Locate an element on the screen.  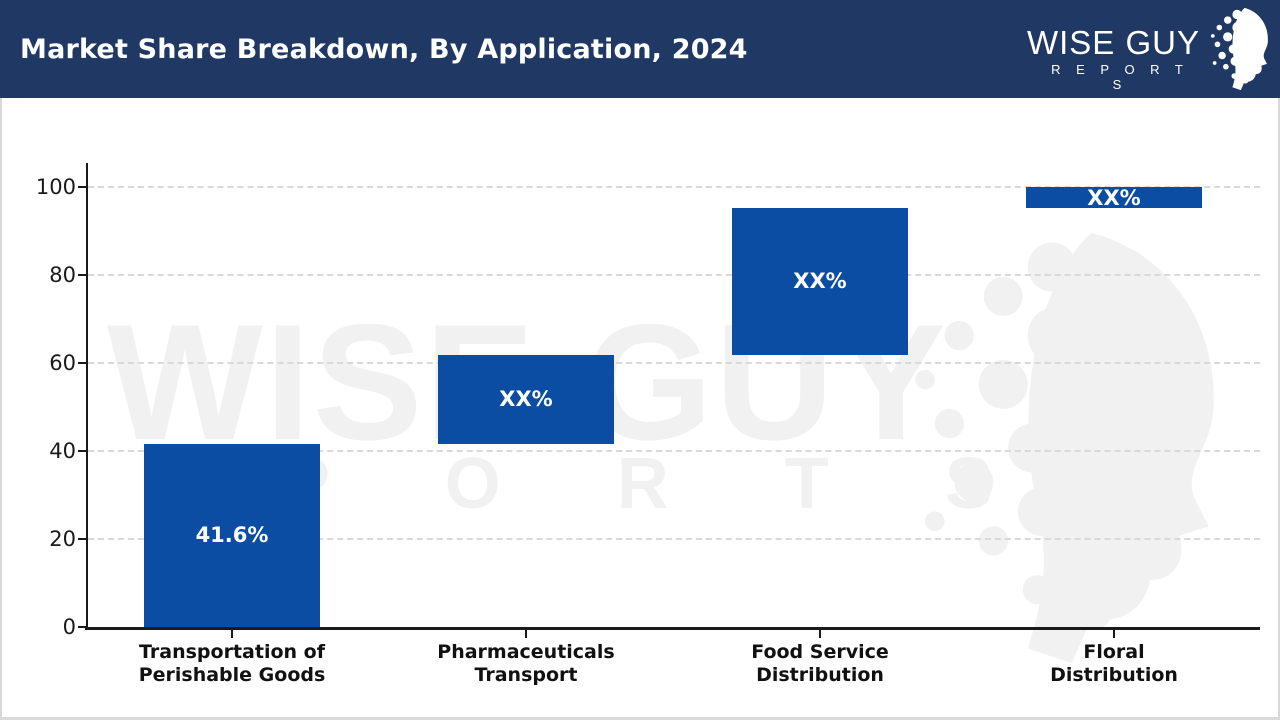
watermark-head-icon is located at coordinates (1064, 448).